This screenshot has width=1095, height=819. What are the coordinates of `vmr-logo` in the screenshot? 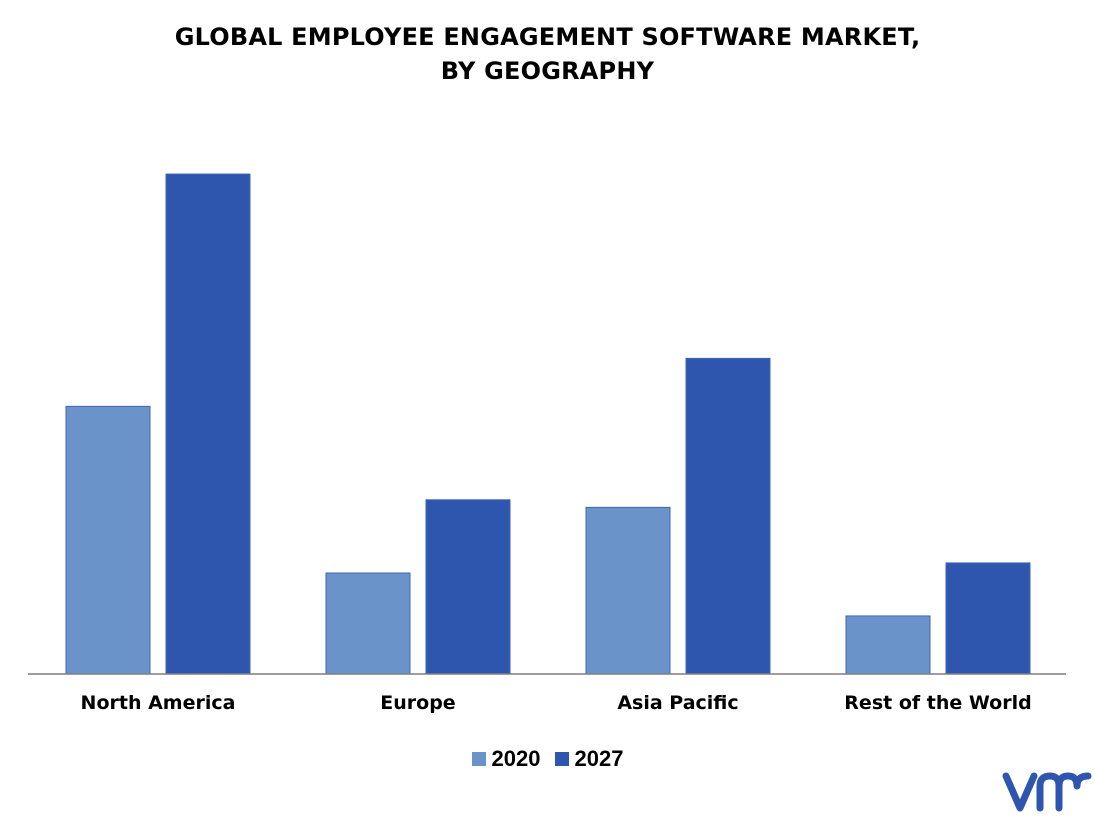 It's located at (1047, 792).